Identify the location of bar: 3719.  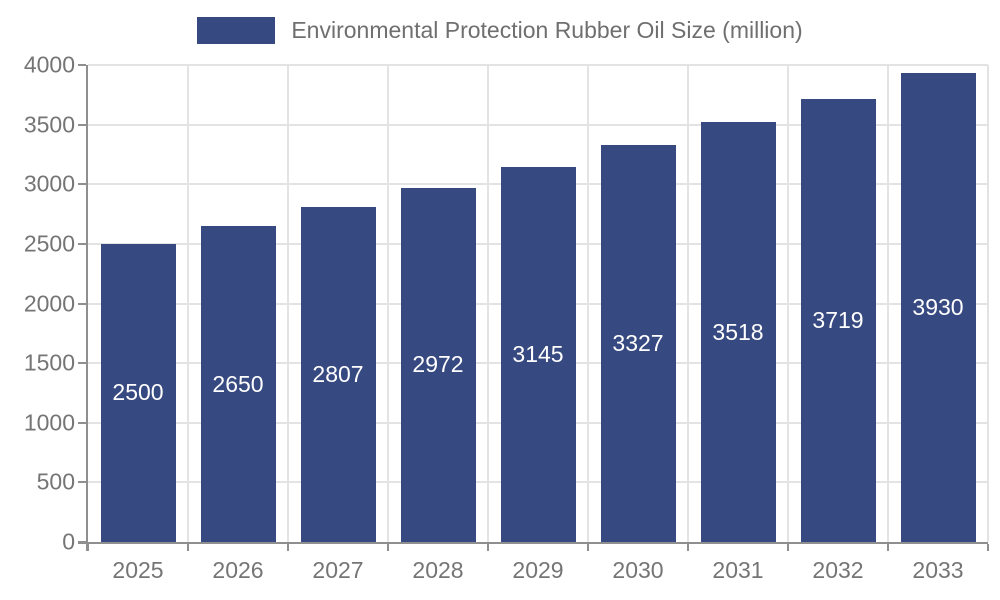
(838, 320).